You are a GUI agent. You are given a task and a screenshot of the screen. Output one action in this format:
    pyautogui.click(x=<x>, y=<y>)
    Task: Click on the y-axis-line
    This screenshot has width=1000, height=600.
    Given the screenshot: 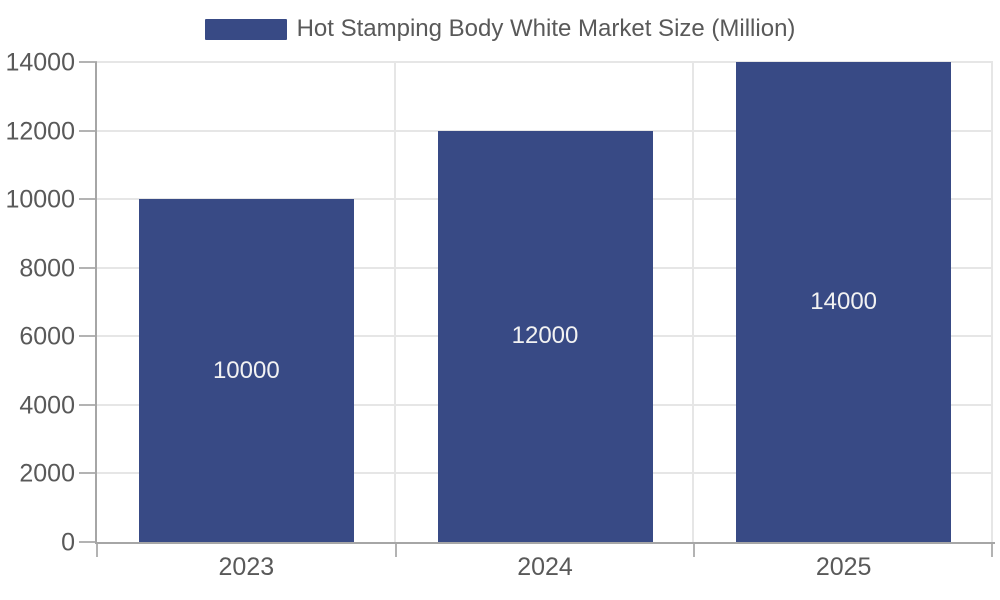 What is the action you would take?
    pyautogui.click(x=96, y=303)
    